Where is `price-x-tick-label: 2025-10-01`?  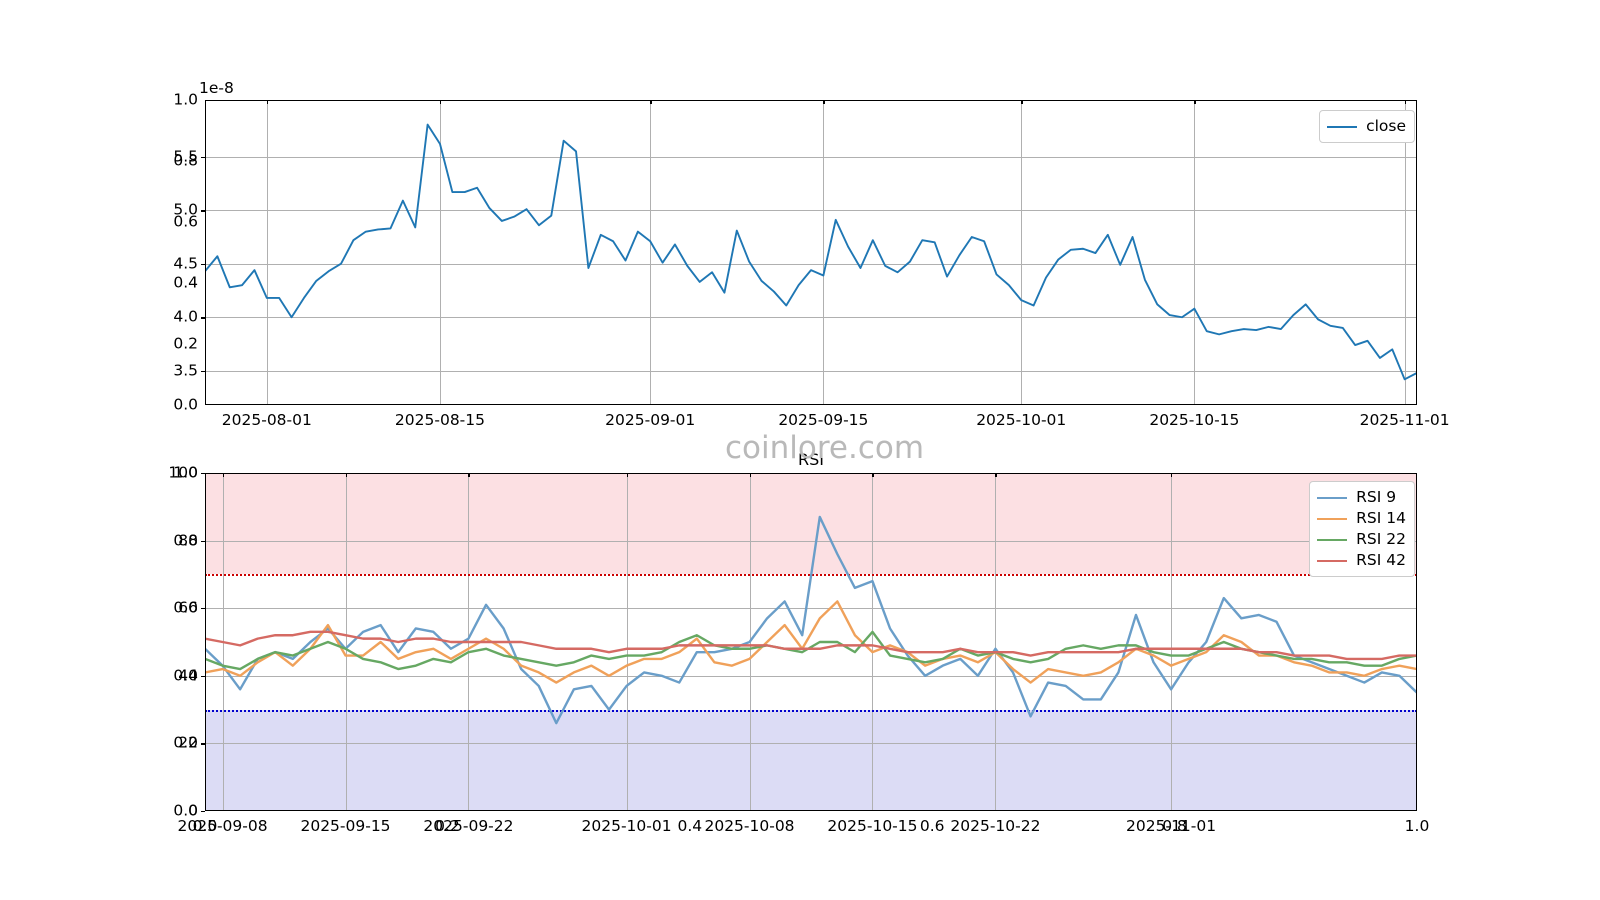 price-x-tick-label: 2025-10-01 is located at coordinates (1021, 420).